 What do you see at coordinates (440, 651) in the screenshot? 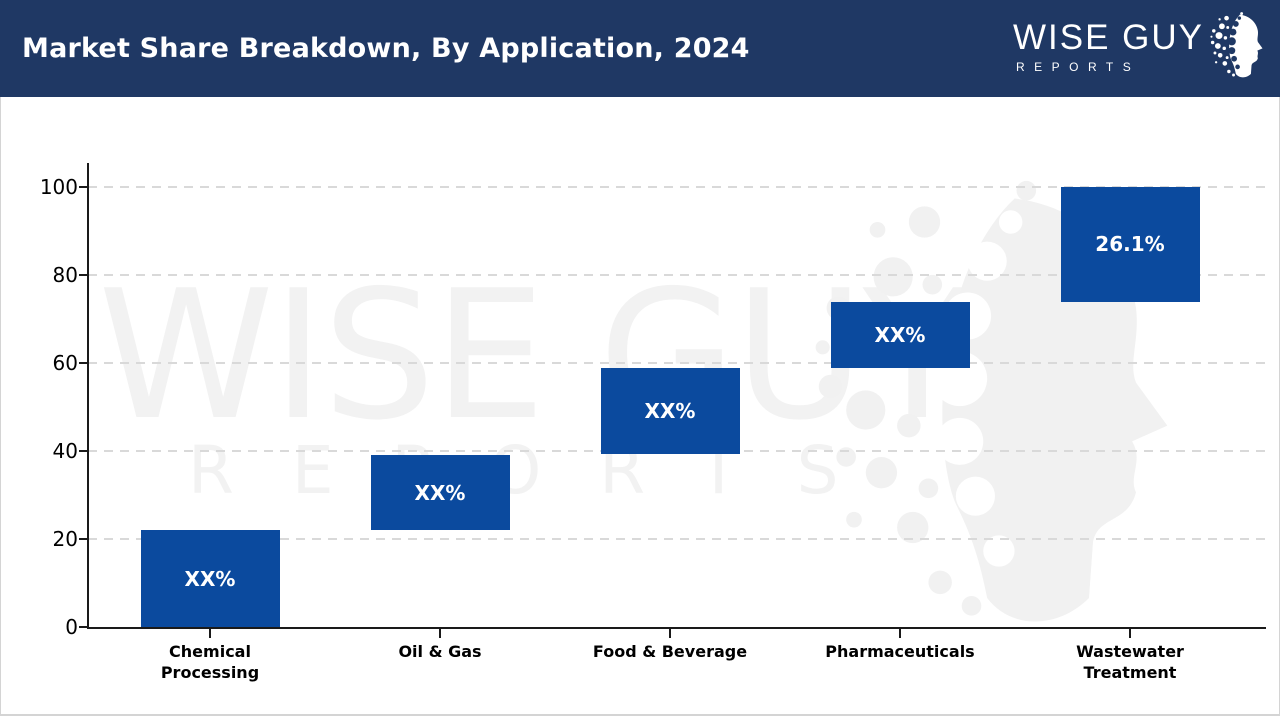
I see `x-label-oil-gas: Oil & Gas` at bounding box center [440, 651].